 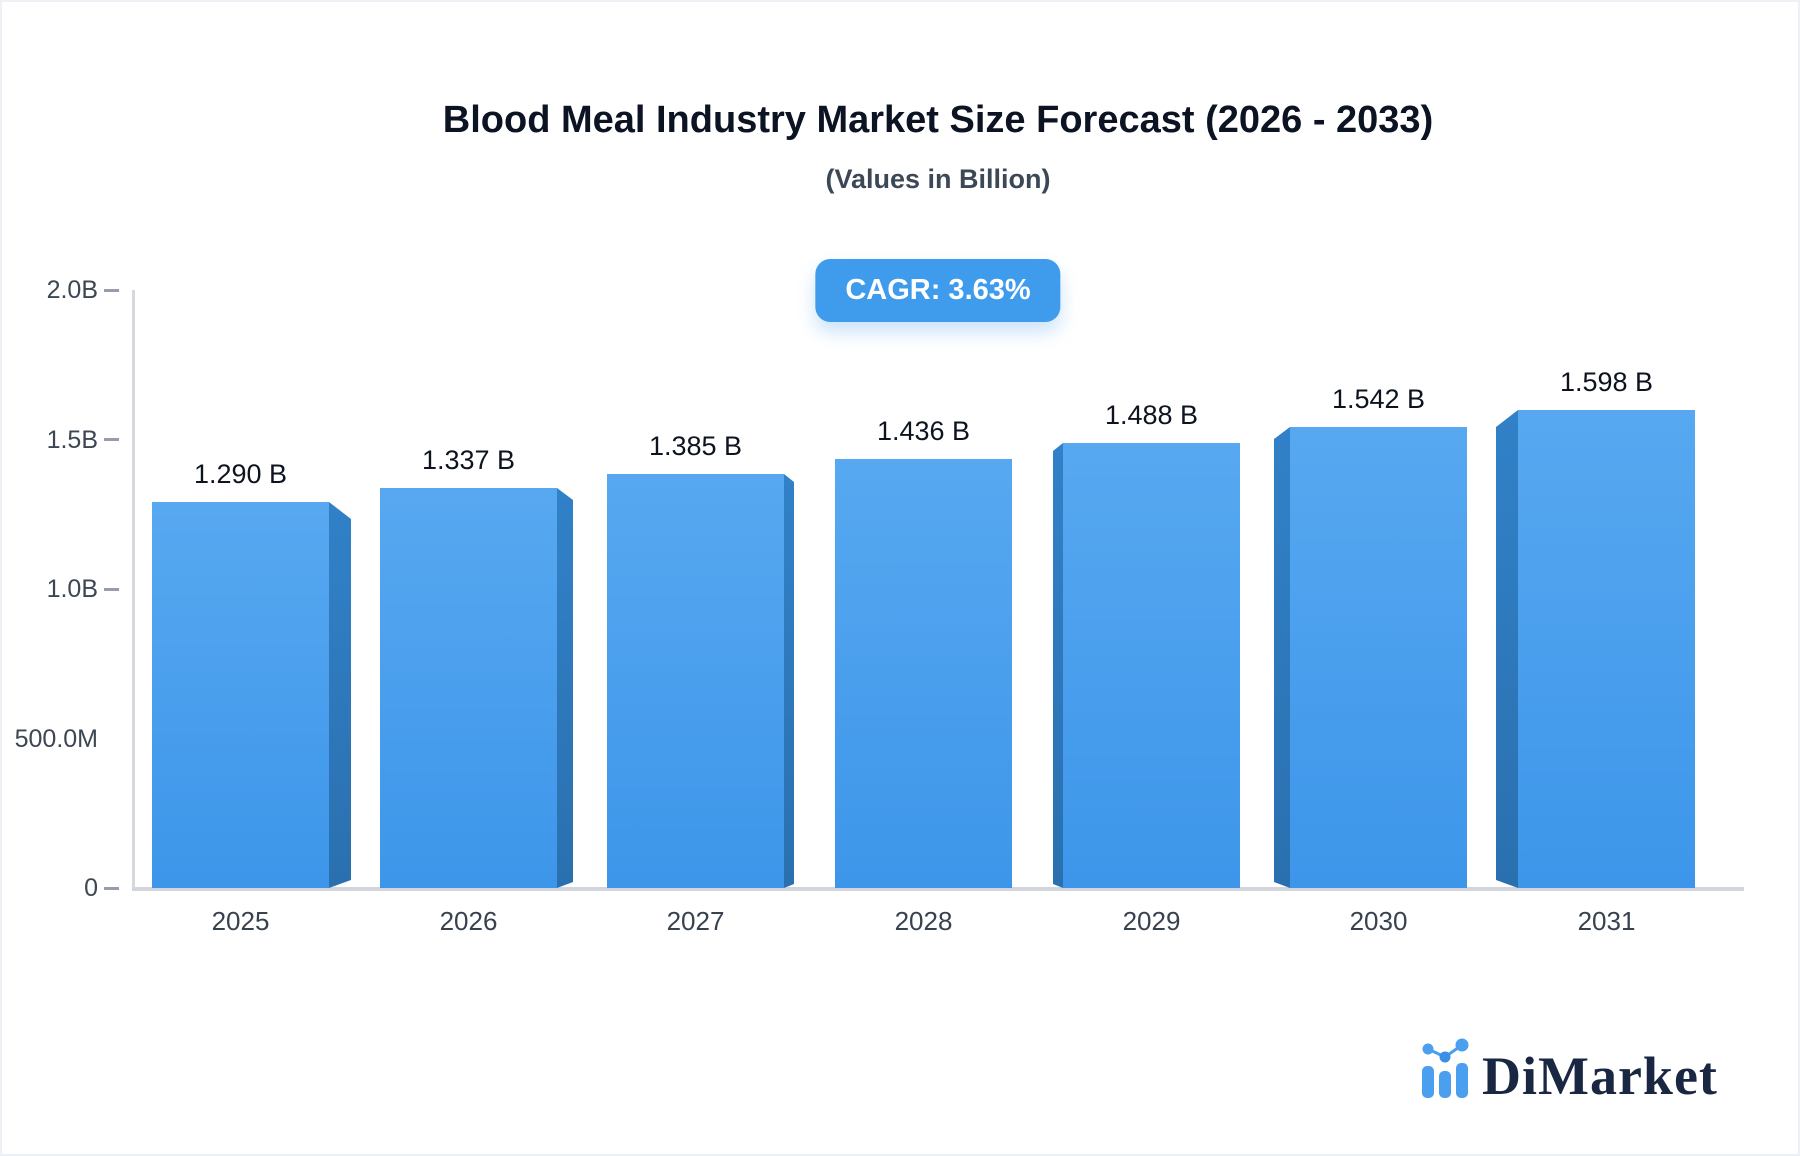 What do you see at coordinates (923, 673) in the screenshot?
I see `bar-2028` at bounding box center [923, 673].